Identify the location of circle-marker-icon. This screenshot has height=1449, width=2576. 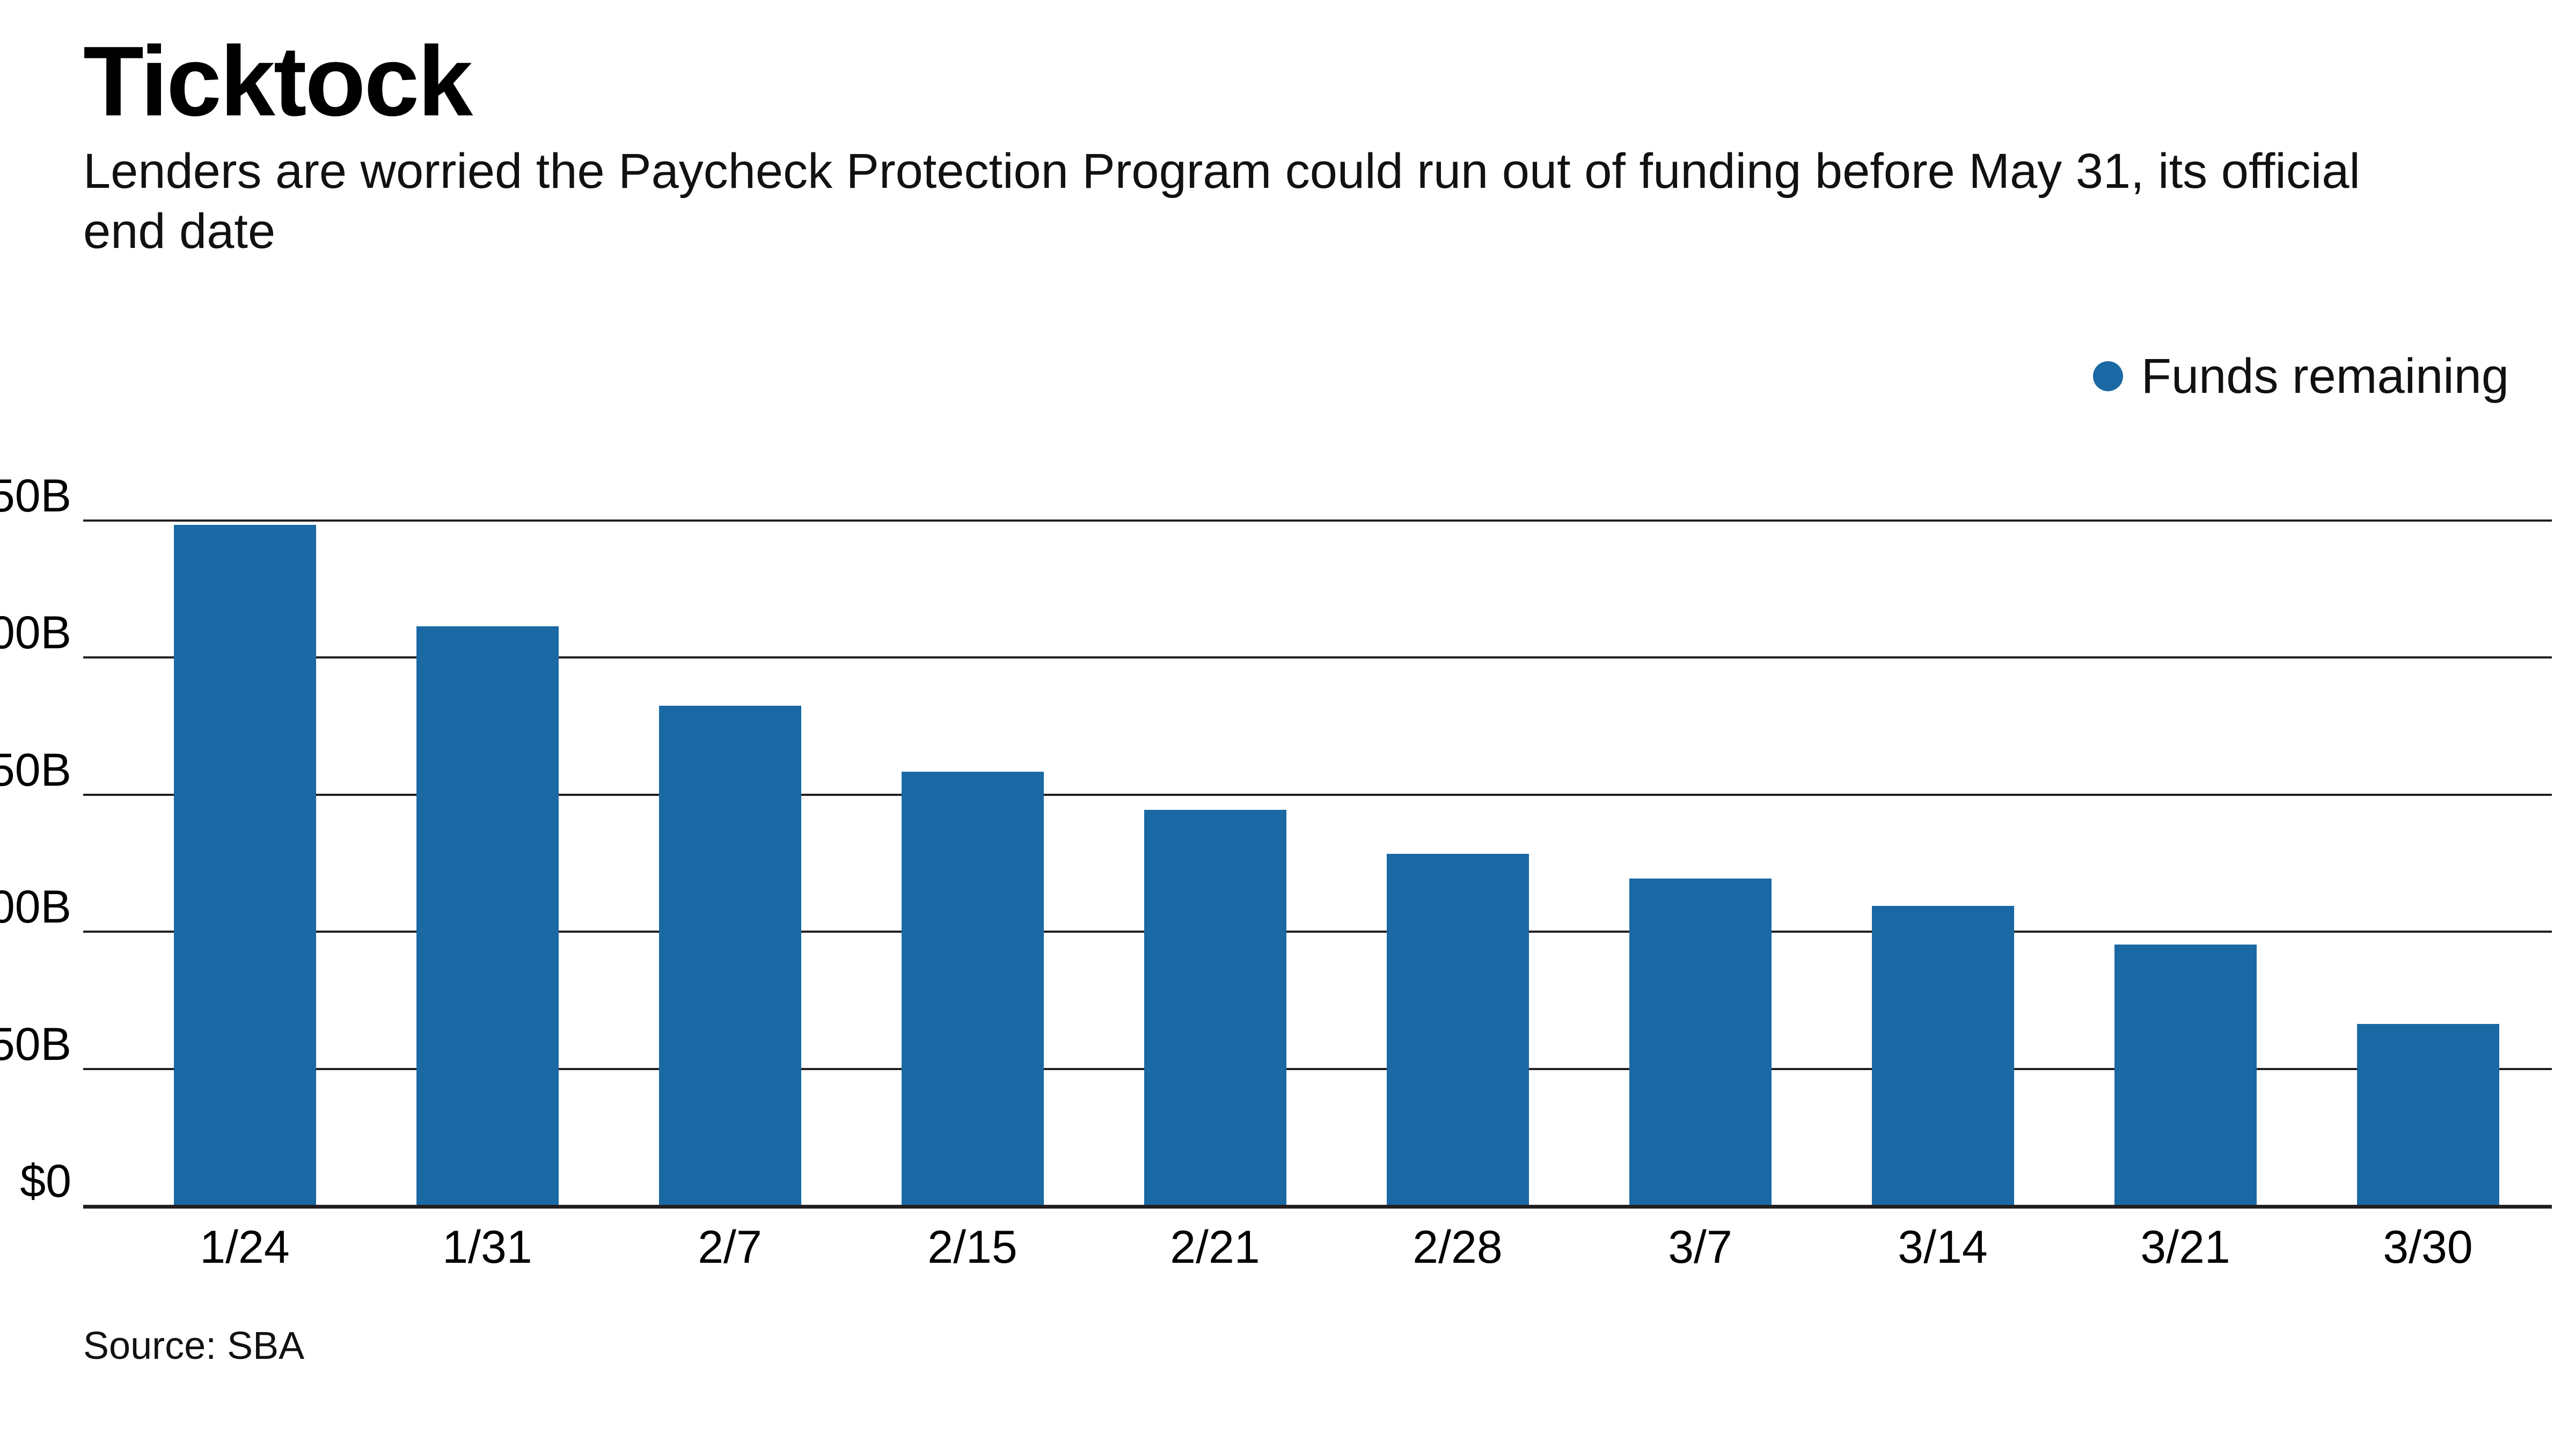
(2107, 376).